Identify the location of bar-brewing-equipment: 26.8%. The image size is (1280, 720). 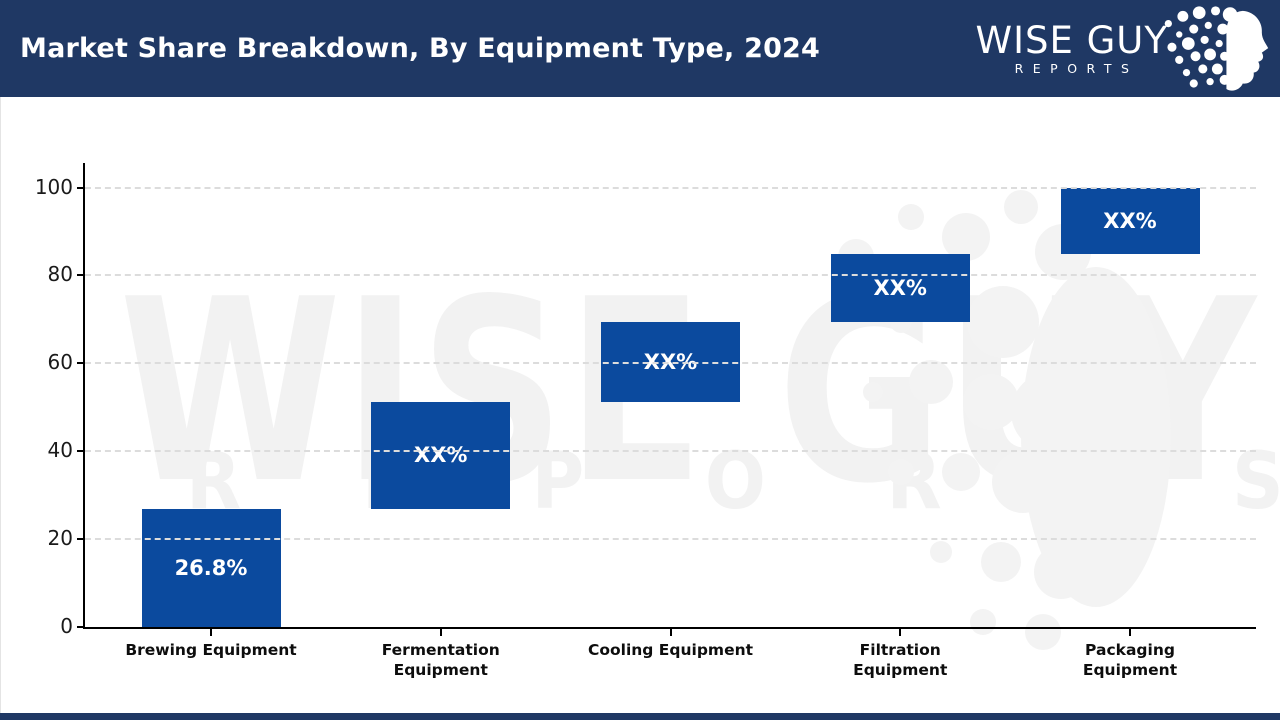
(211, 568).